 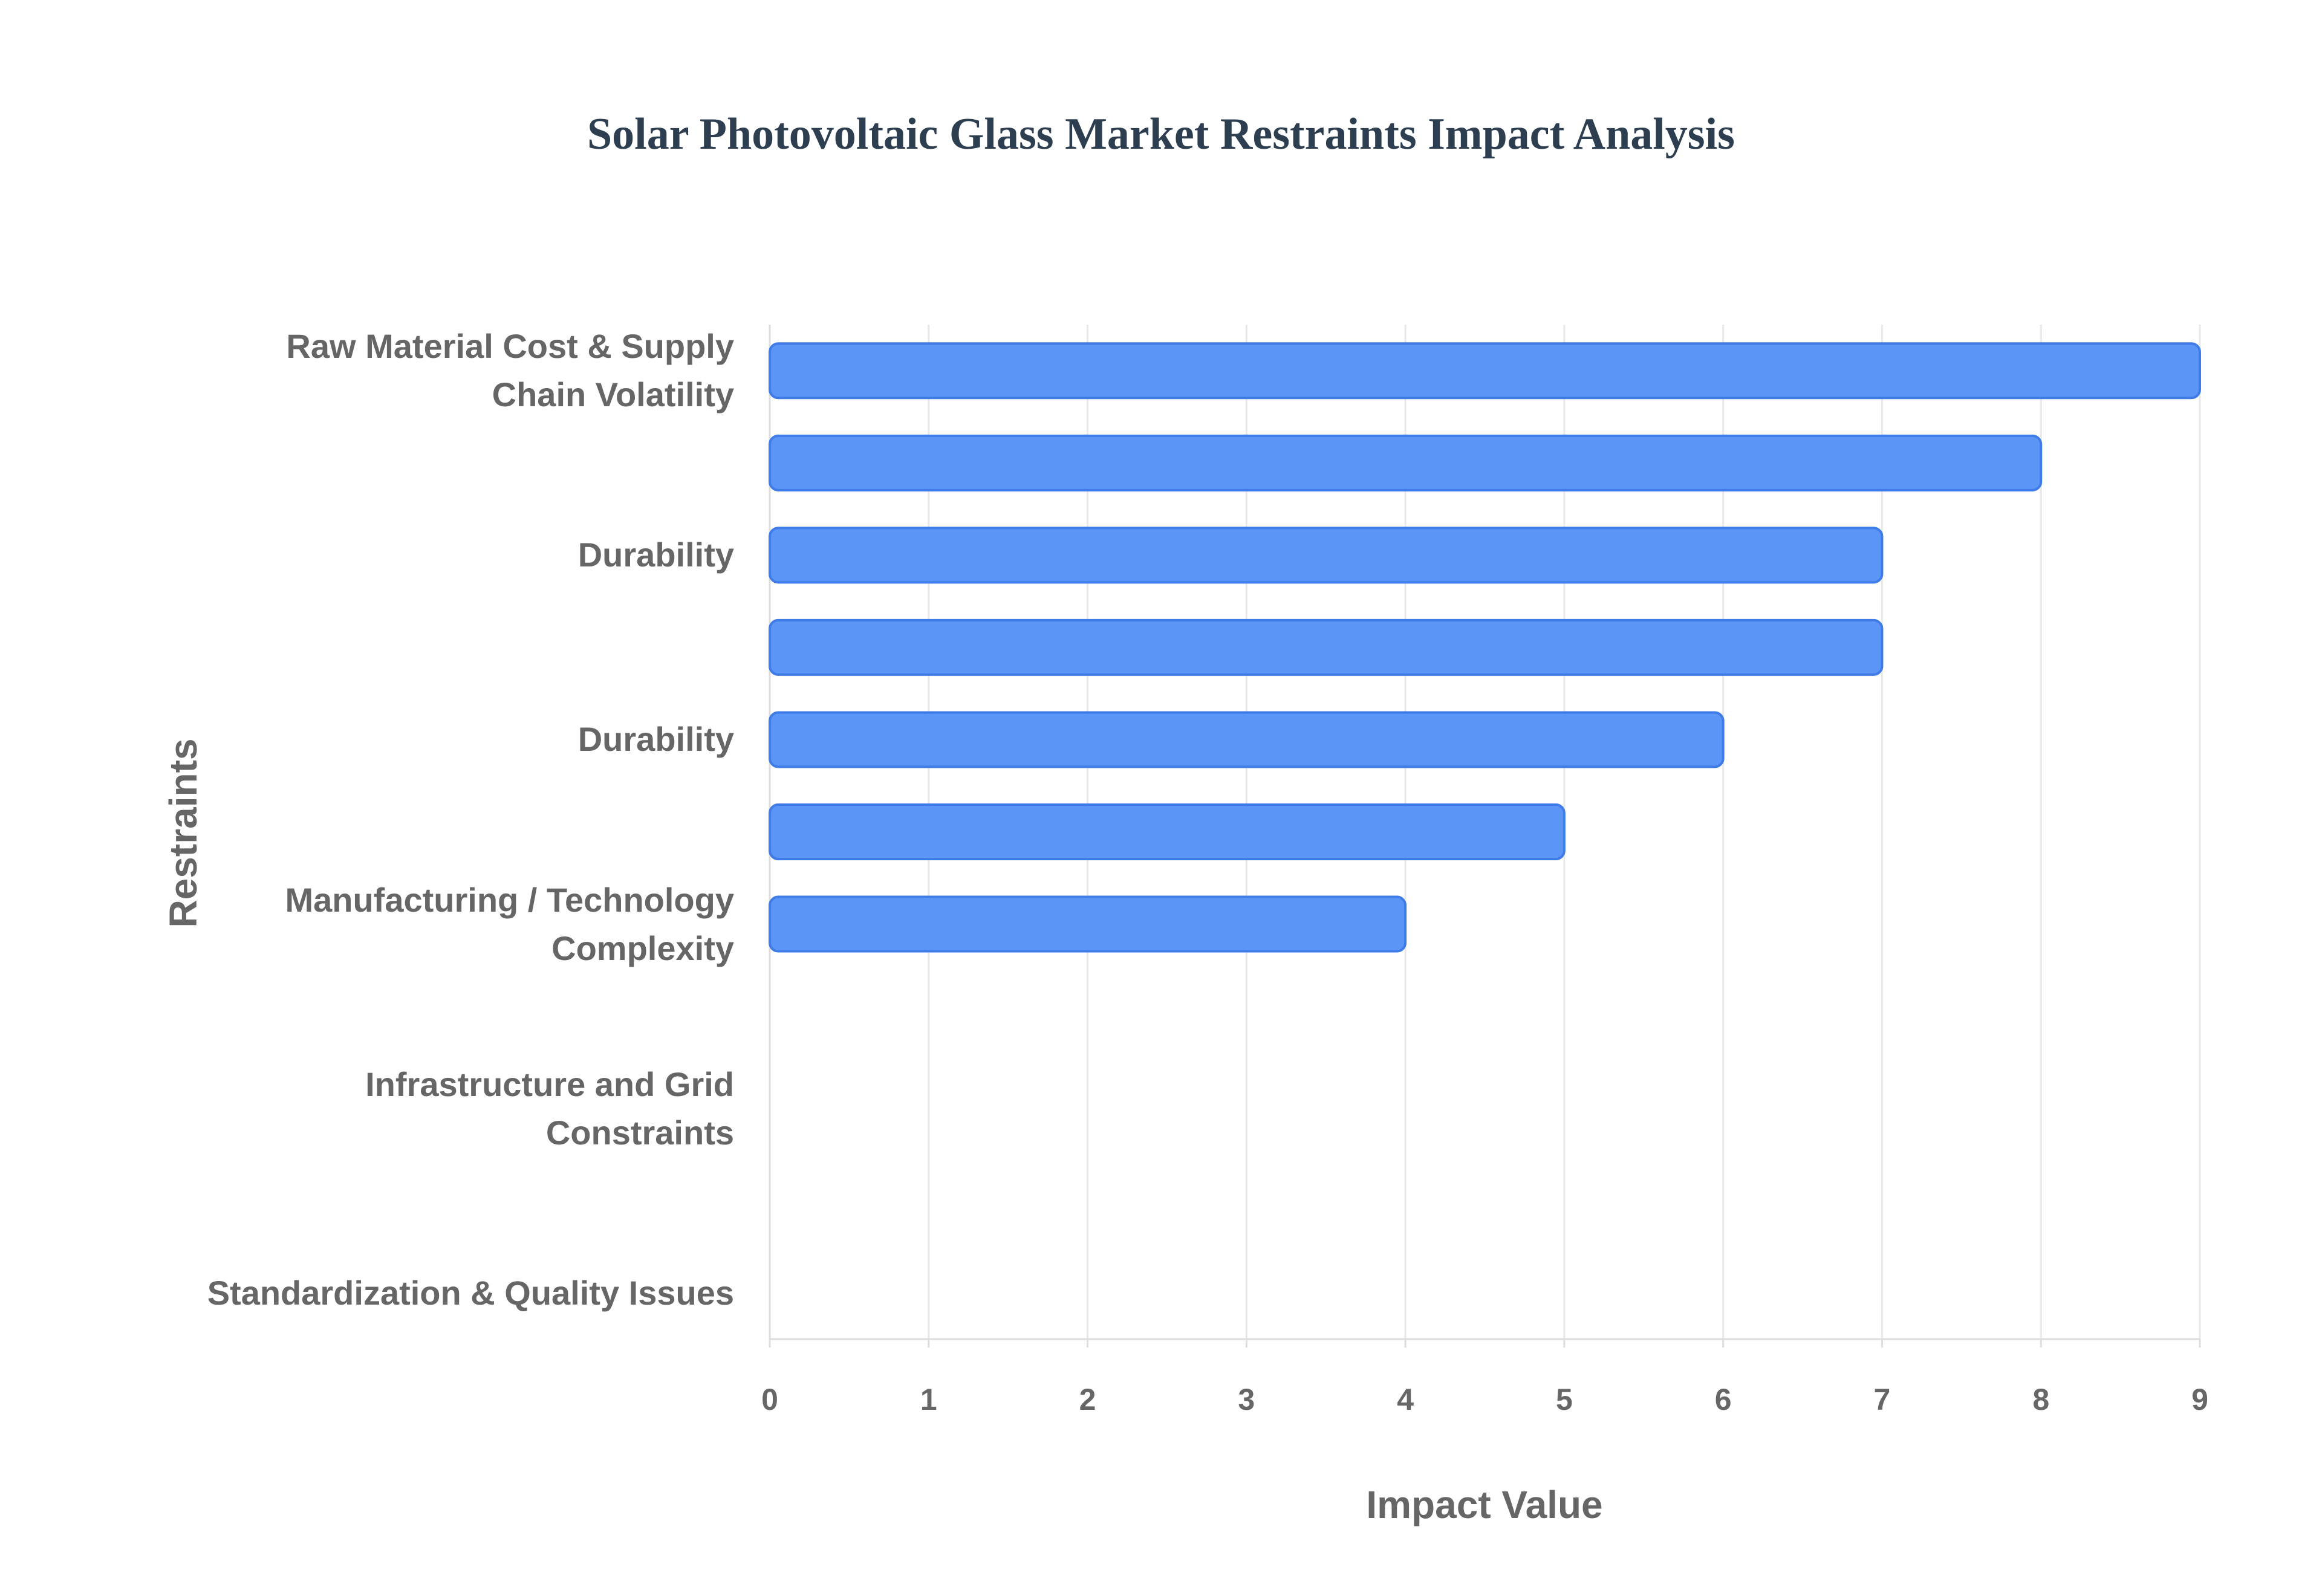 I want to click on y-tick-label: Manufacturing / Technology Complexity, so click(x=509, y=923).